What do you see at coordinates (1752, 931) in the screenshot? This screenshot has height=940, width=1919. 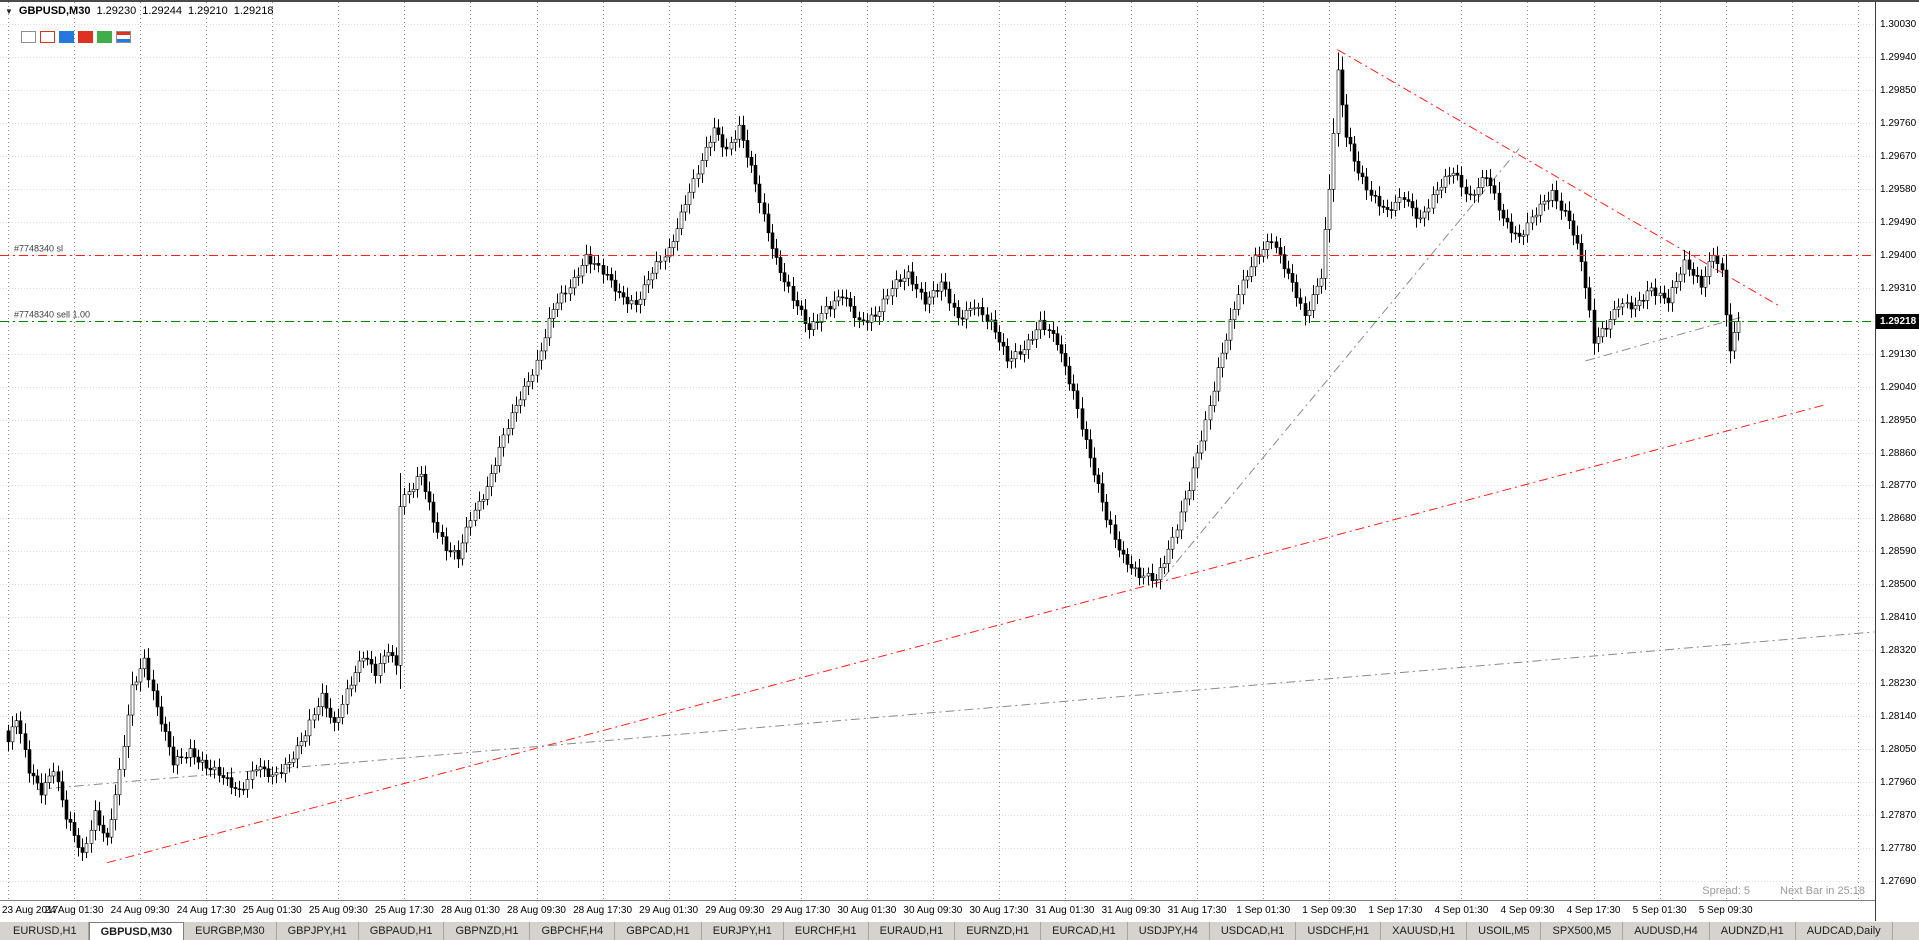 I see `symbol-tab-audnzd-h1: AUDNZD,H1` at bounding box center [1752, 931].